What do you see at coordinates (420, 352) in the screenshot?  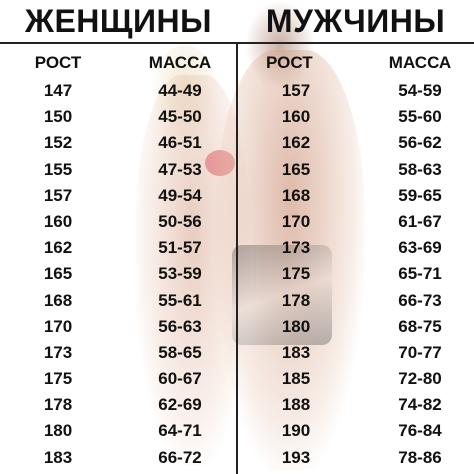 I see `men-weight-cell: 70-77` at bounding box center [420, 352].